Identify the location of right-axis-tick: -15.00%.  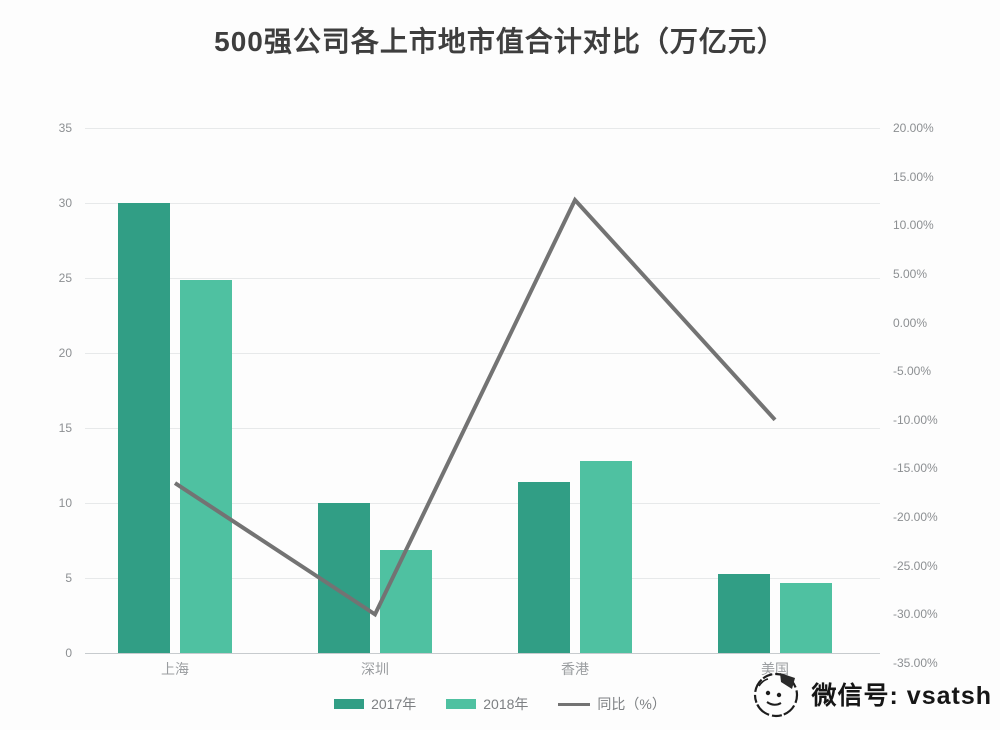
(915, 468).